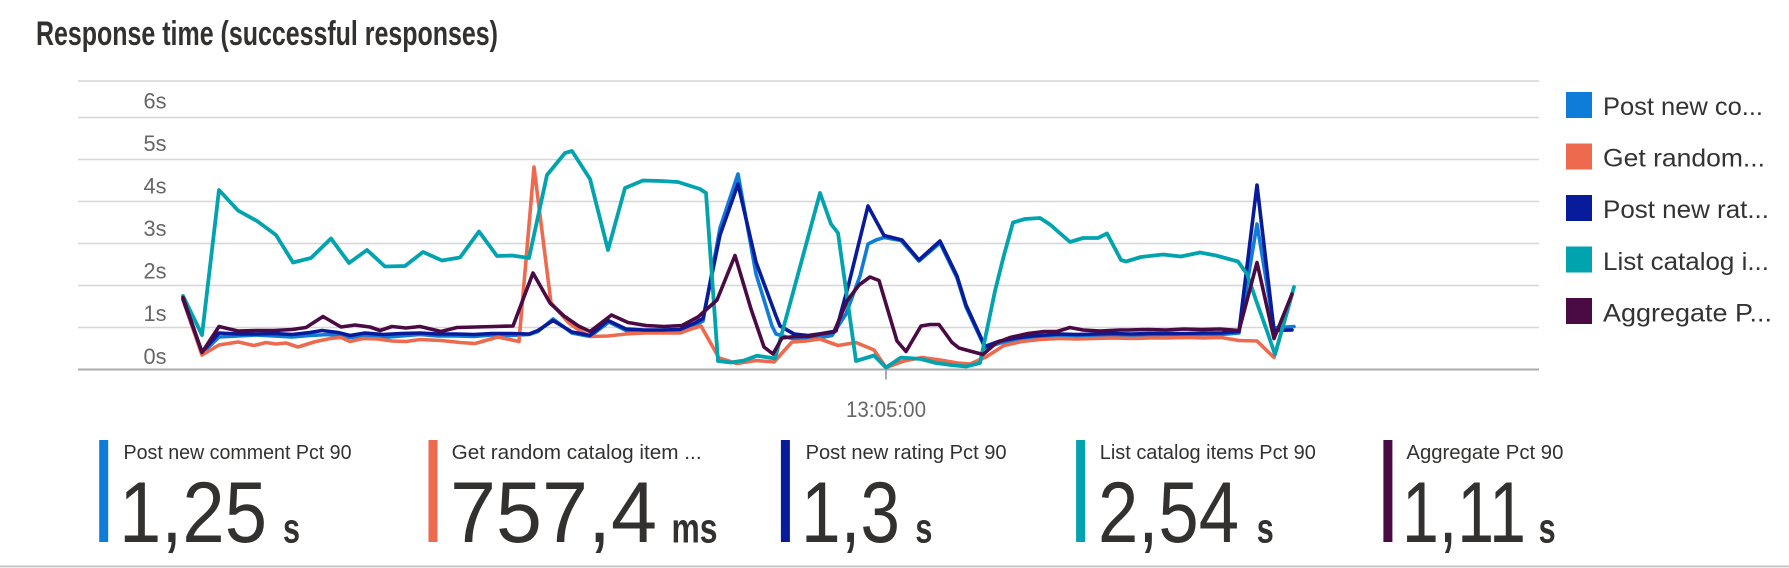 The image size is (1789, 568). What do you see at coordinates (155, 356) in the screenshot?
I see `svg-text: 0s` at bounding box center [155, 356].